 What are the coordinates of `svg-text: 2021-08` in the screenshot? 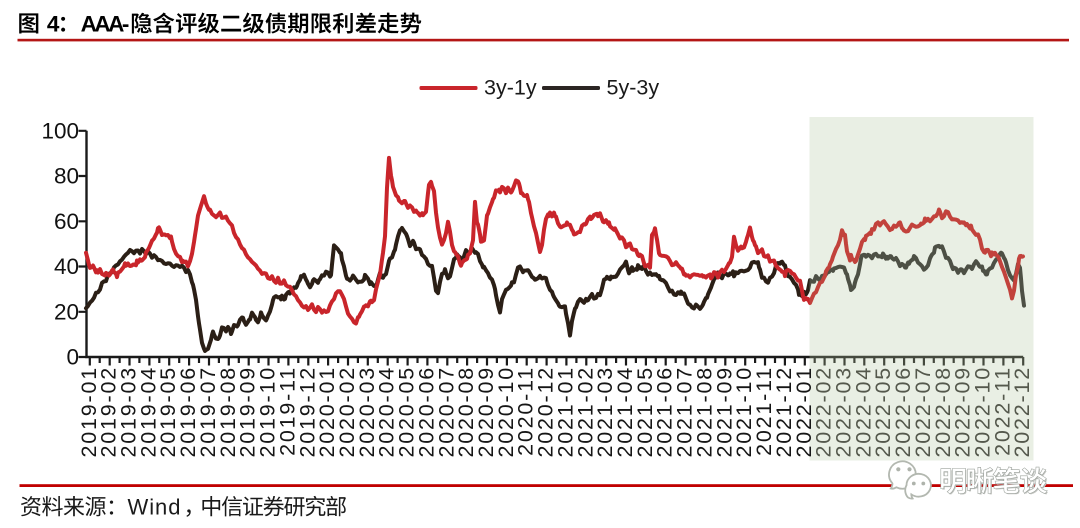 It's located at (705, 412).